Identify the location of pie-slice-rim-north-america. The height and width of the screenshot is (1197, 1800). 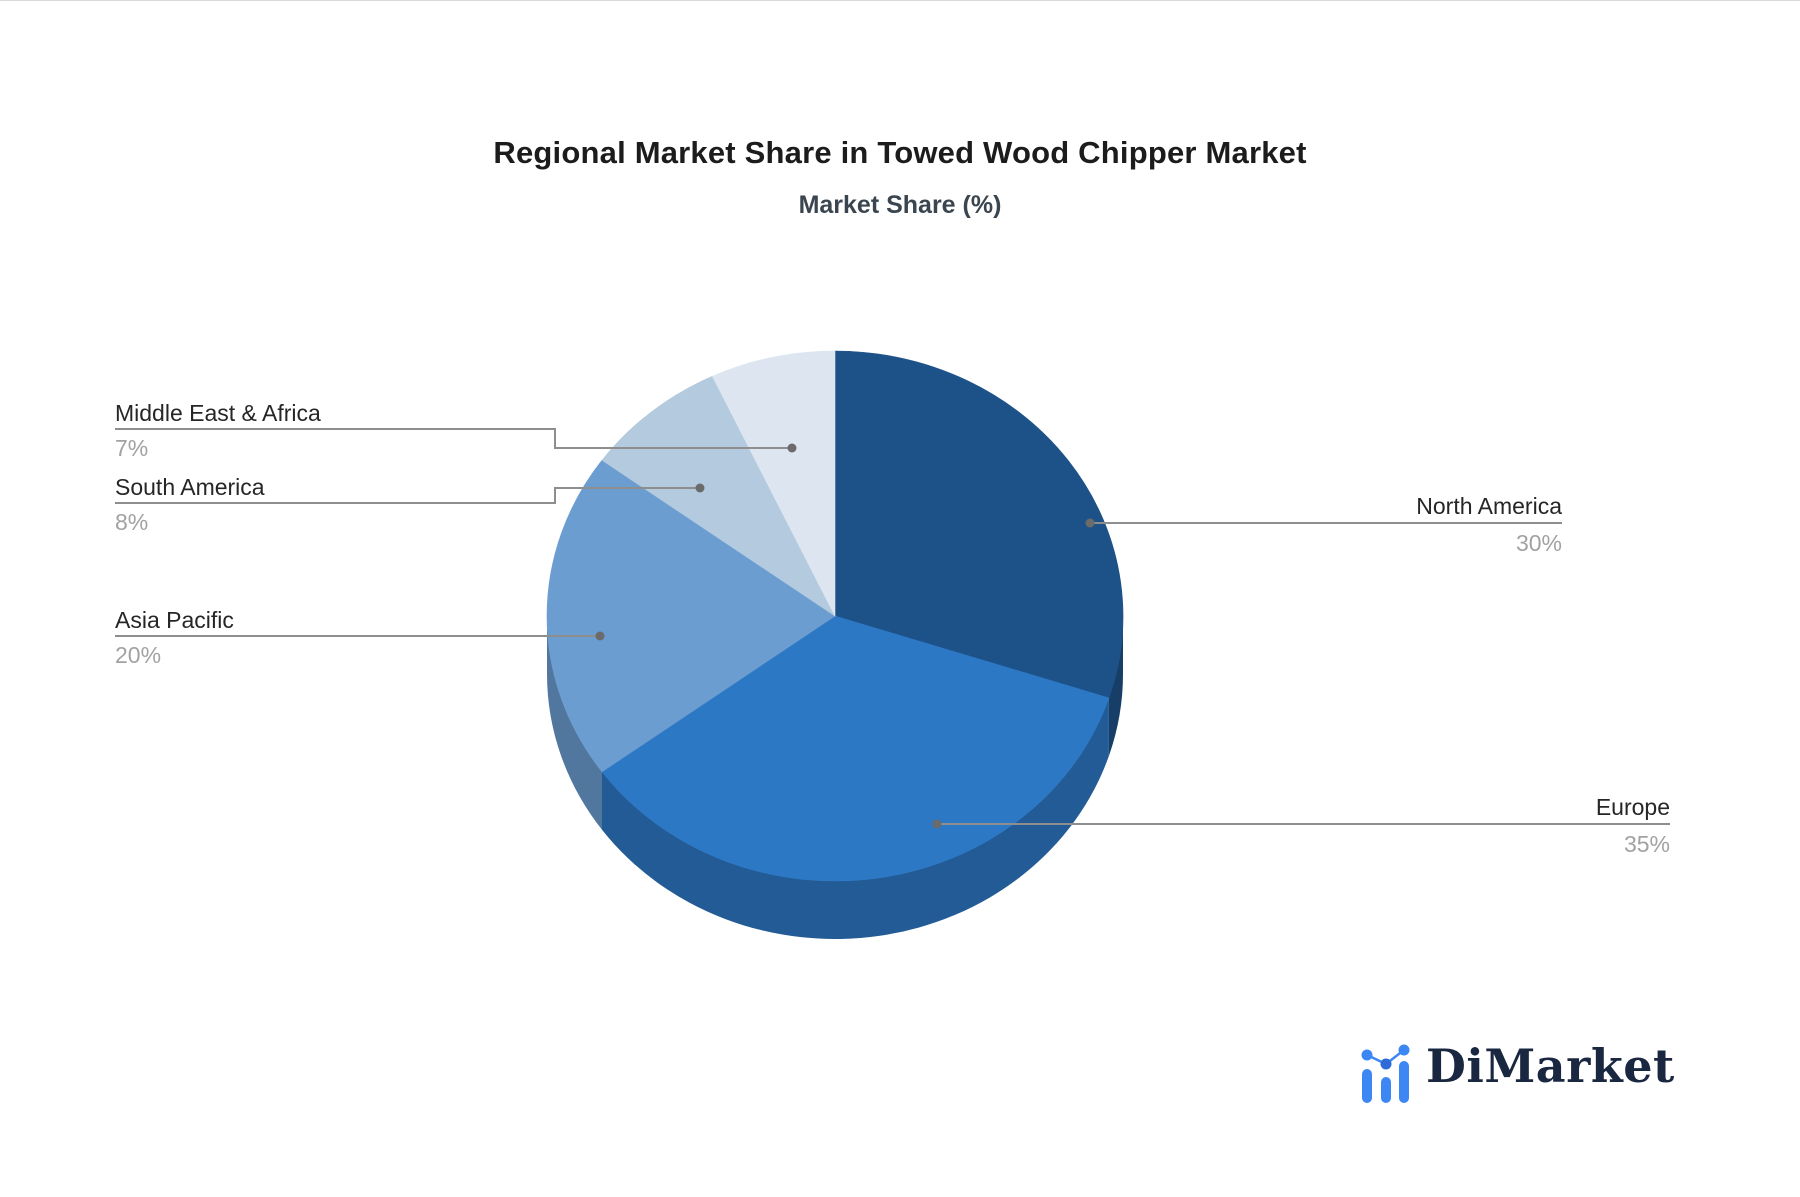
(1115, 686).